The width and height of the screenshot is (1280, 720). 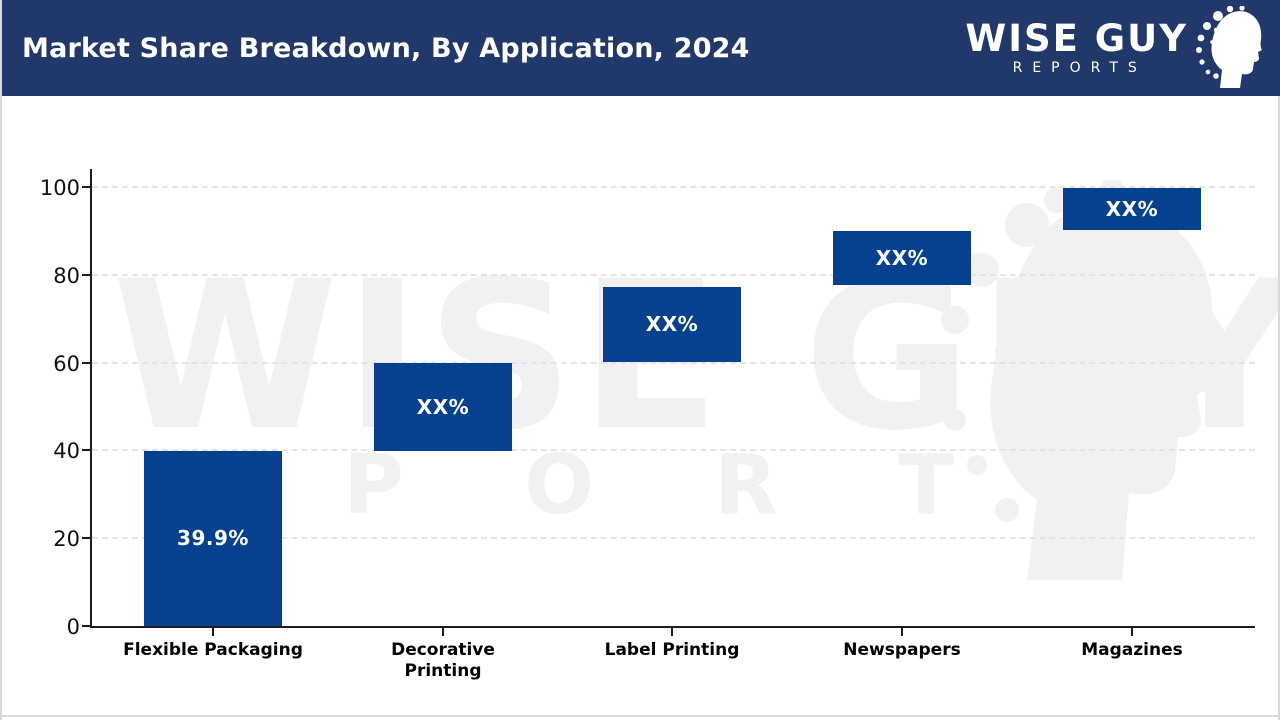 I want to click on x-category-label: Newspapers, so click(x=902, y=650).